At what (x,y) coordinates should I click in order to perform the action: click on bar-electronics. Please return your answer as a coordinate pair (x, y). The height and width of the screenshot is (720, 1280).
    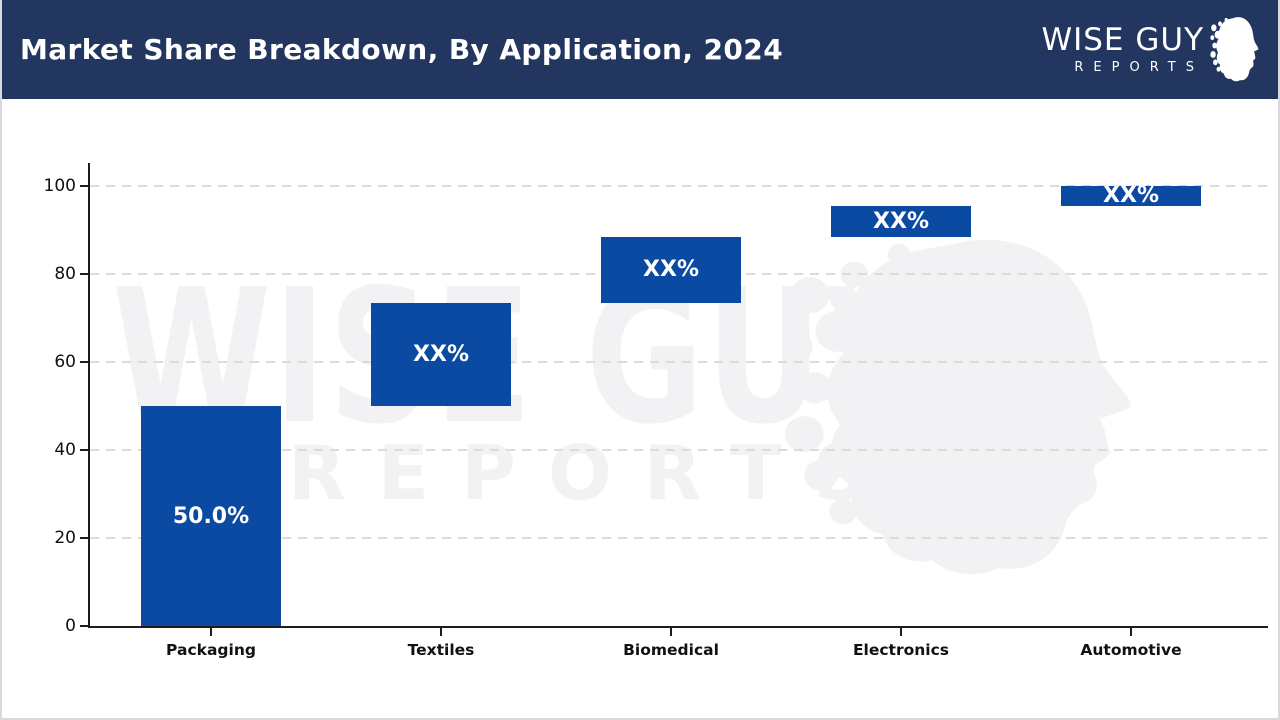
    Looking at the image, I should click on (901, 221).